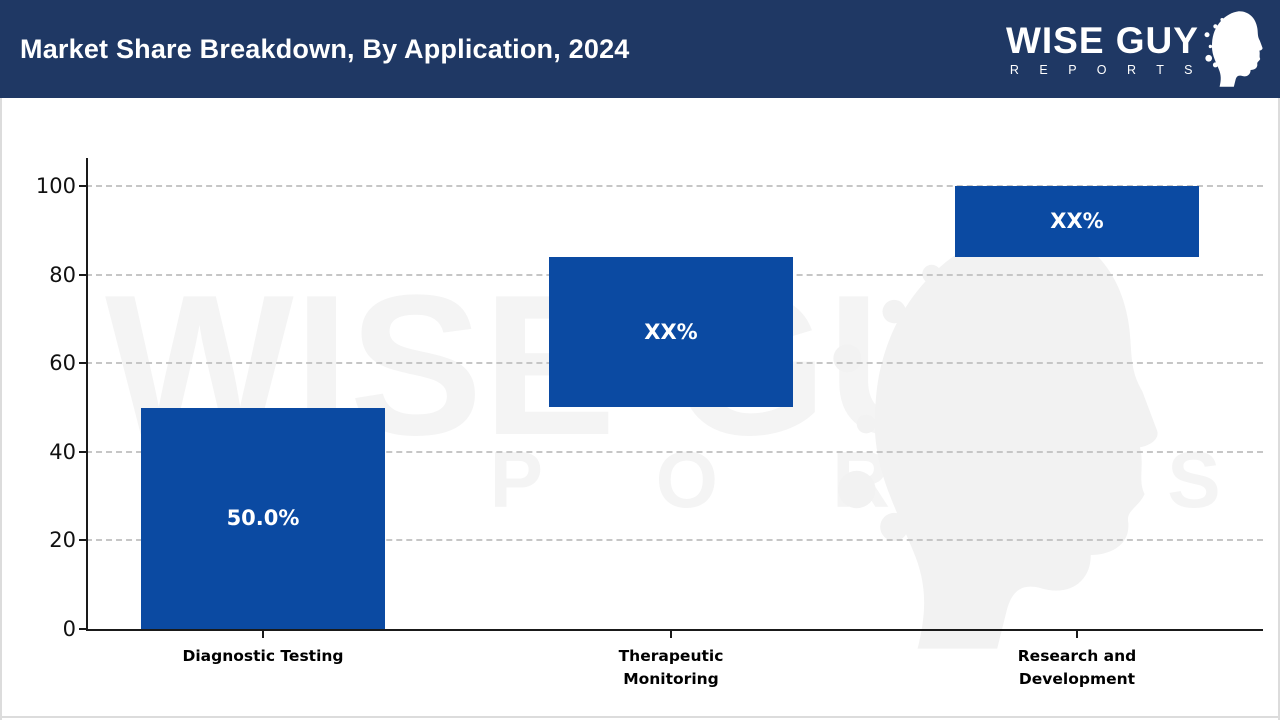 This screenshot has width=1280, height=720. I want to click on category-label: Therapeutic Monitoring, so click(671, 668).